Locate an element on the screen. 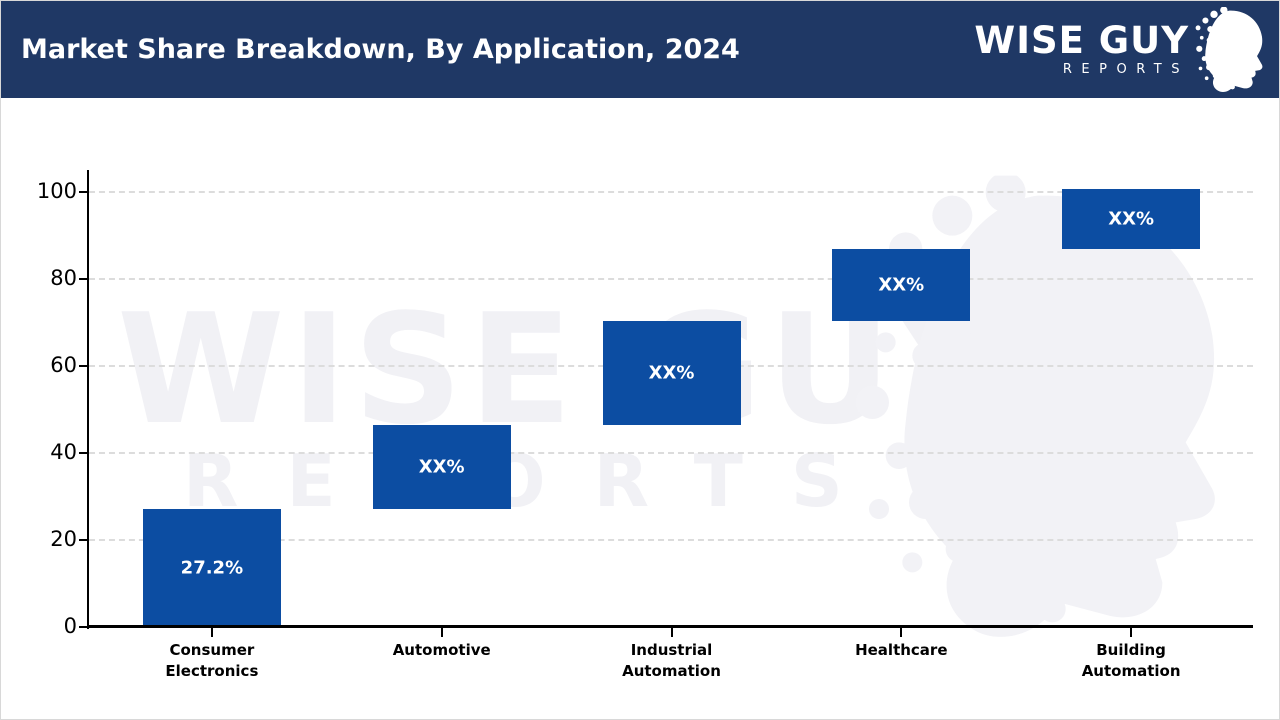 This screenshot has height=720, width=1280. x-category-label: Consumer Electronics is located at coordinates (212, 660).